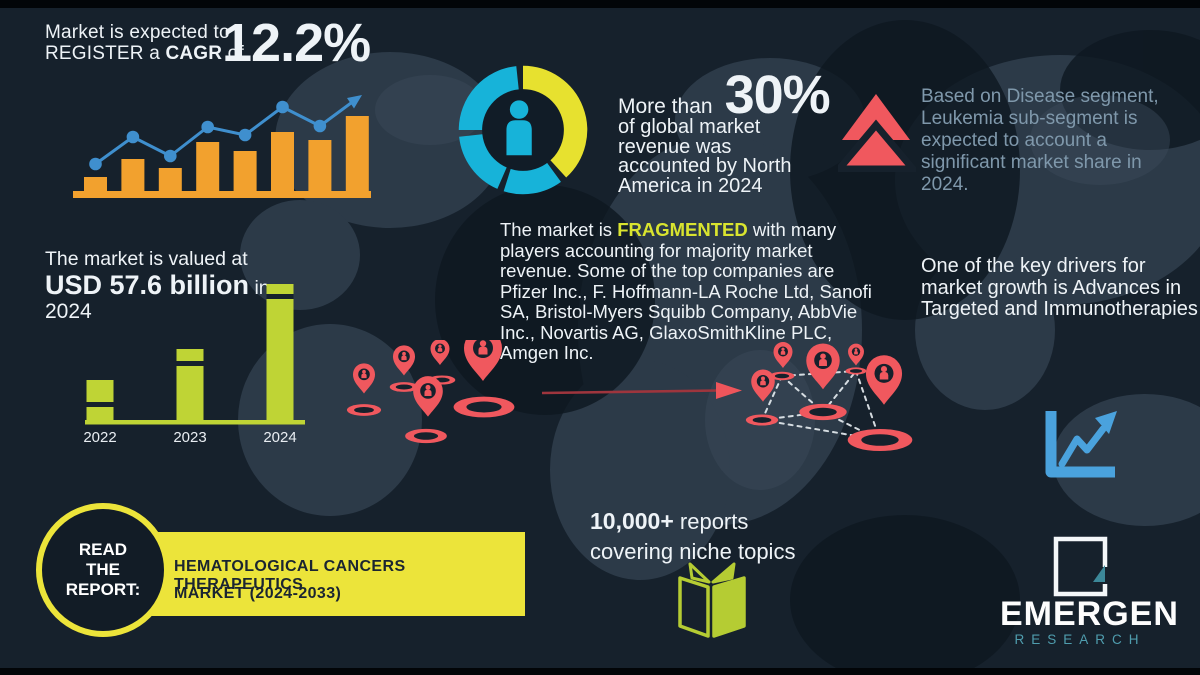 Image resolution: width=1200 pixels, height=675 pixels. I want to click on market-value-bar-chart: 2022 2023 2024, so click(194, 365).